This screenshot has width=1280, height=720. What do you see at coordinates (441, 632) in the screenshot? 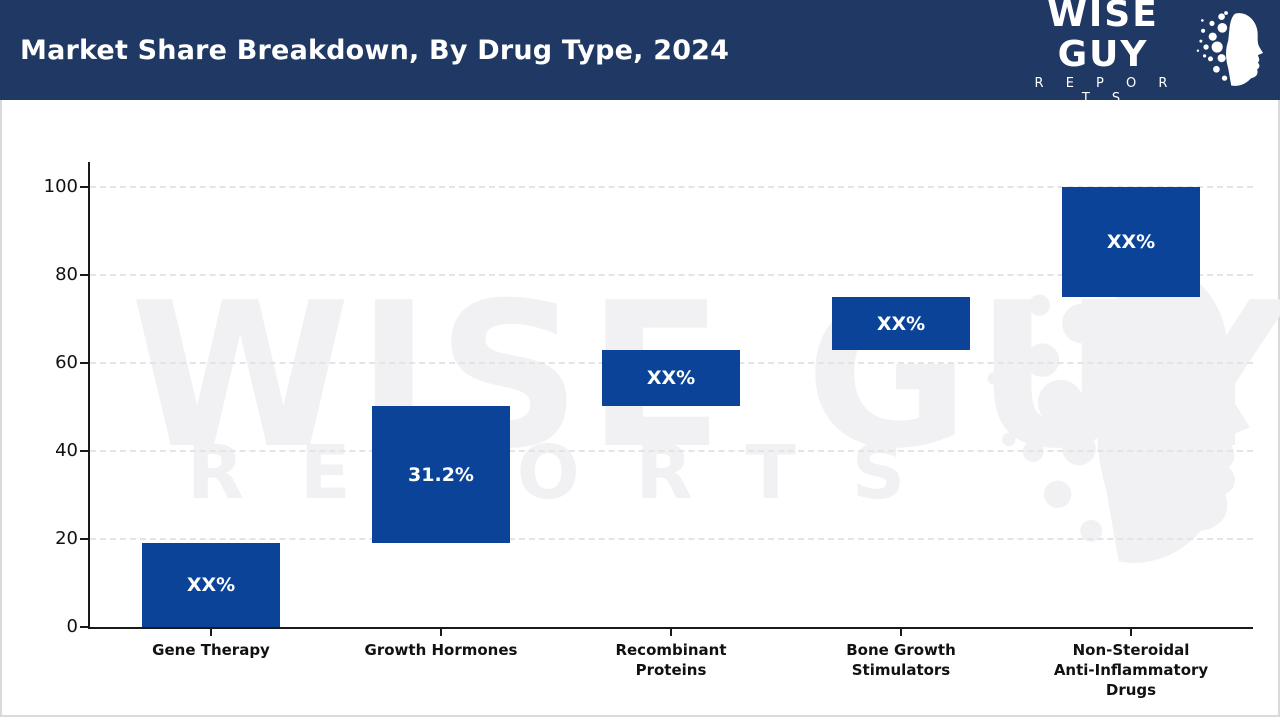
I see `x-axis-tick-growth-hormones` at bounding box center [441, 632].